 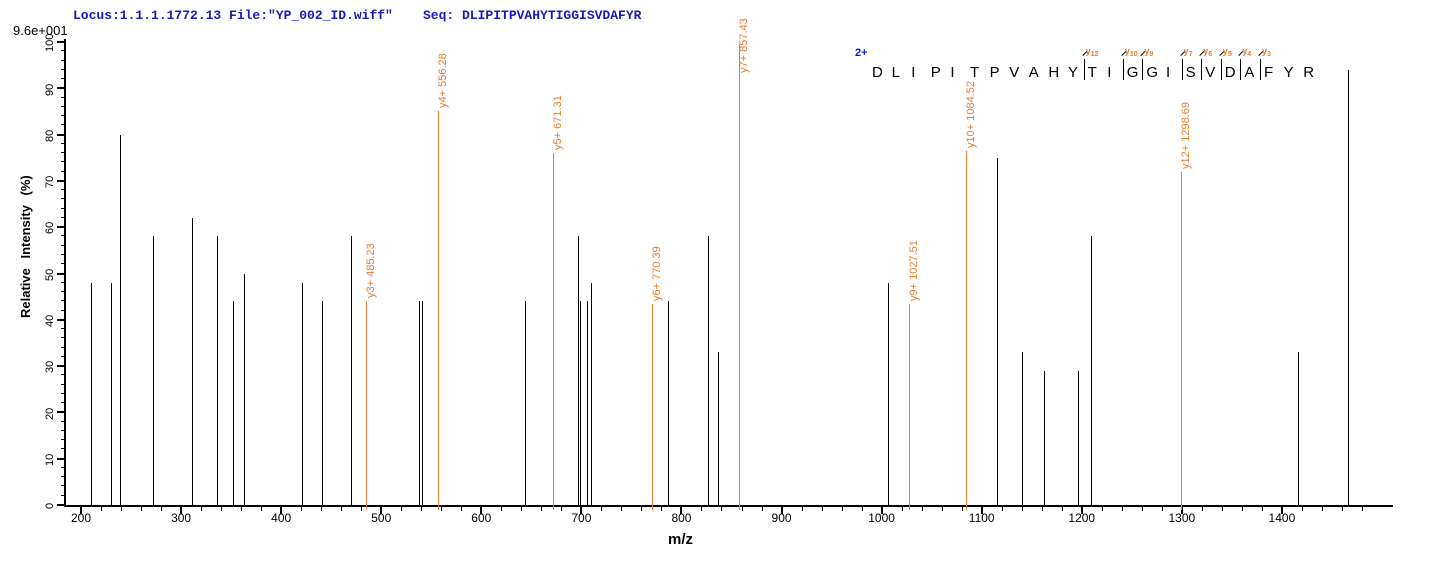 What do you see at coordinates (532, 15) in the screenshot?
I see `sequence-header: Seq: DLIPITPVAHYTIGGISVDAFYR` at bounding box center [532, 15].